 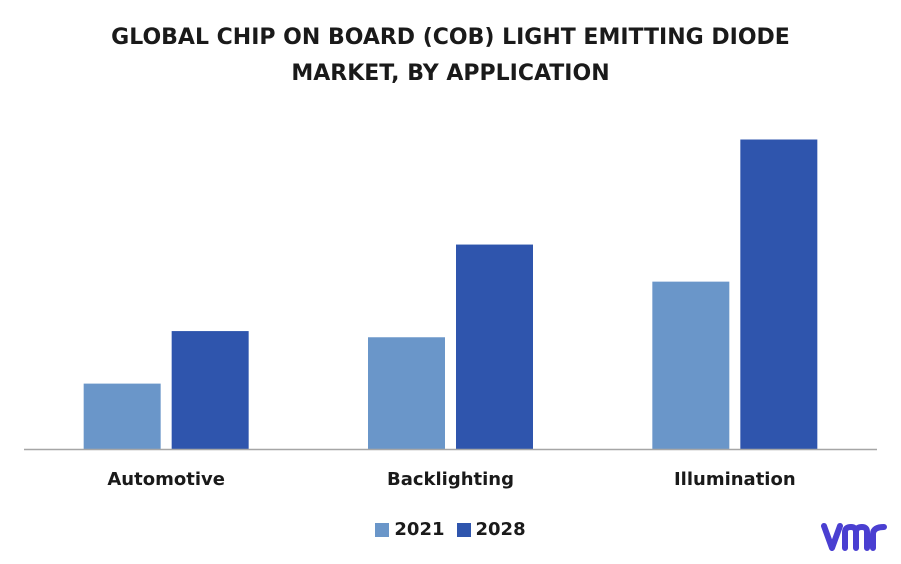 I want to click on legend-swatch-2021, so click(x=382, y=529).